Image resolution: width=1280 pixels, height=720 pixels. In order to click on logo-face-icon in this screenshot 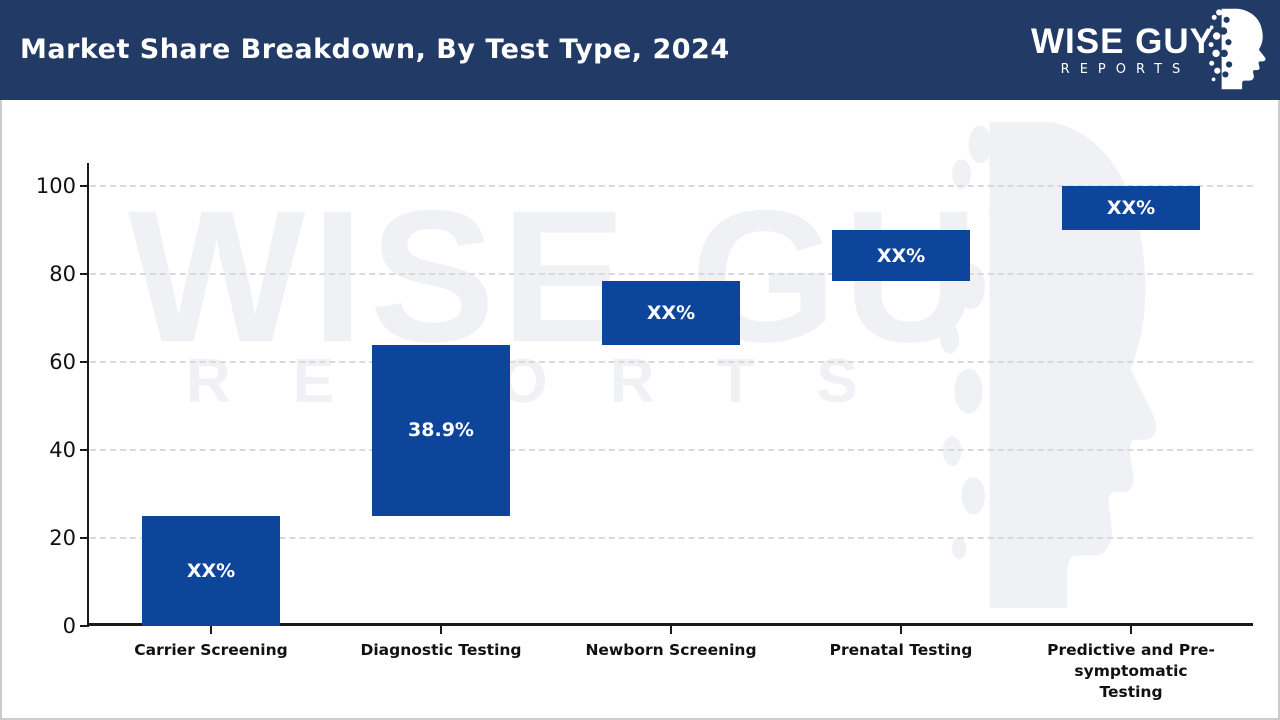, I will do `click(1237, 49)`.